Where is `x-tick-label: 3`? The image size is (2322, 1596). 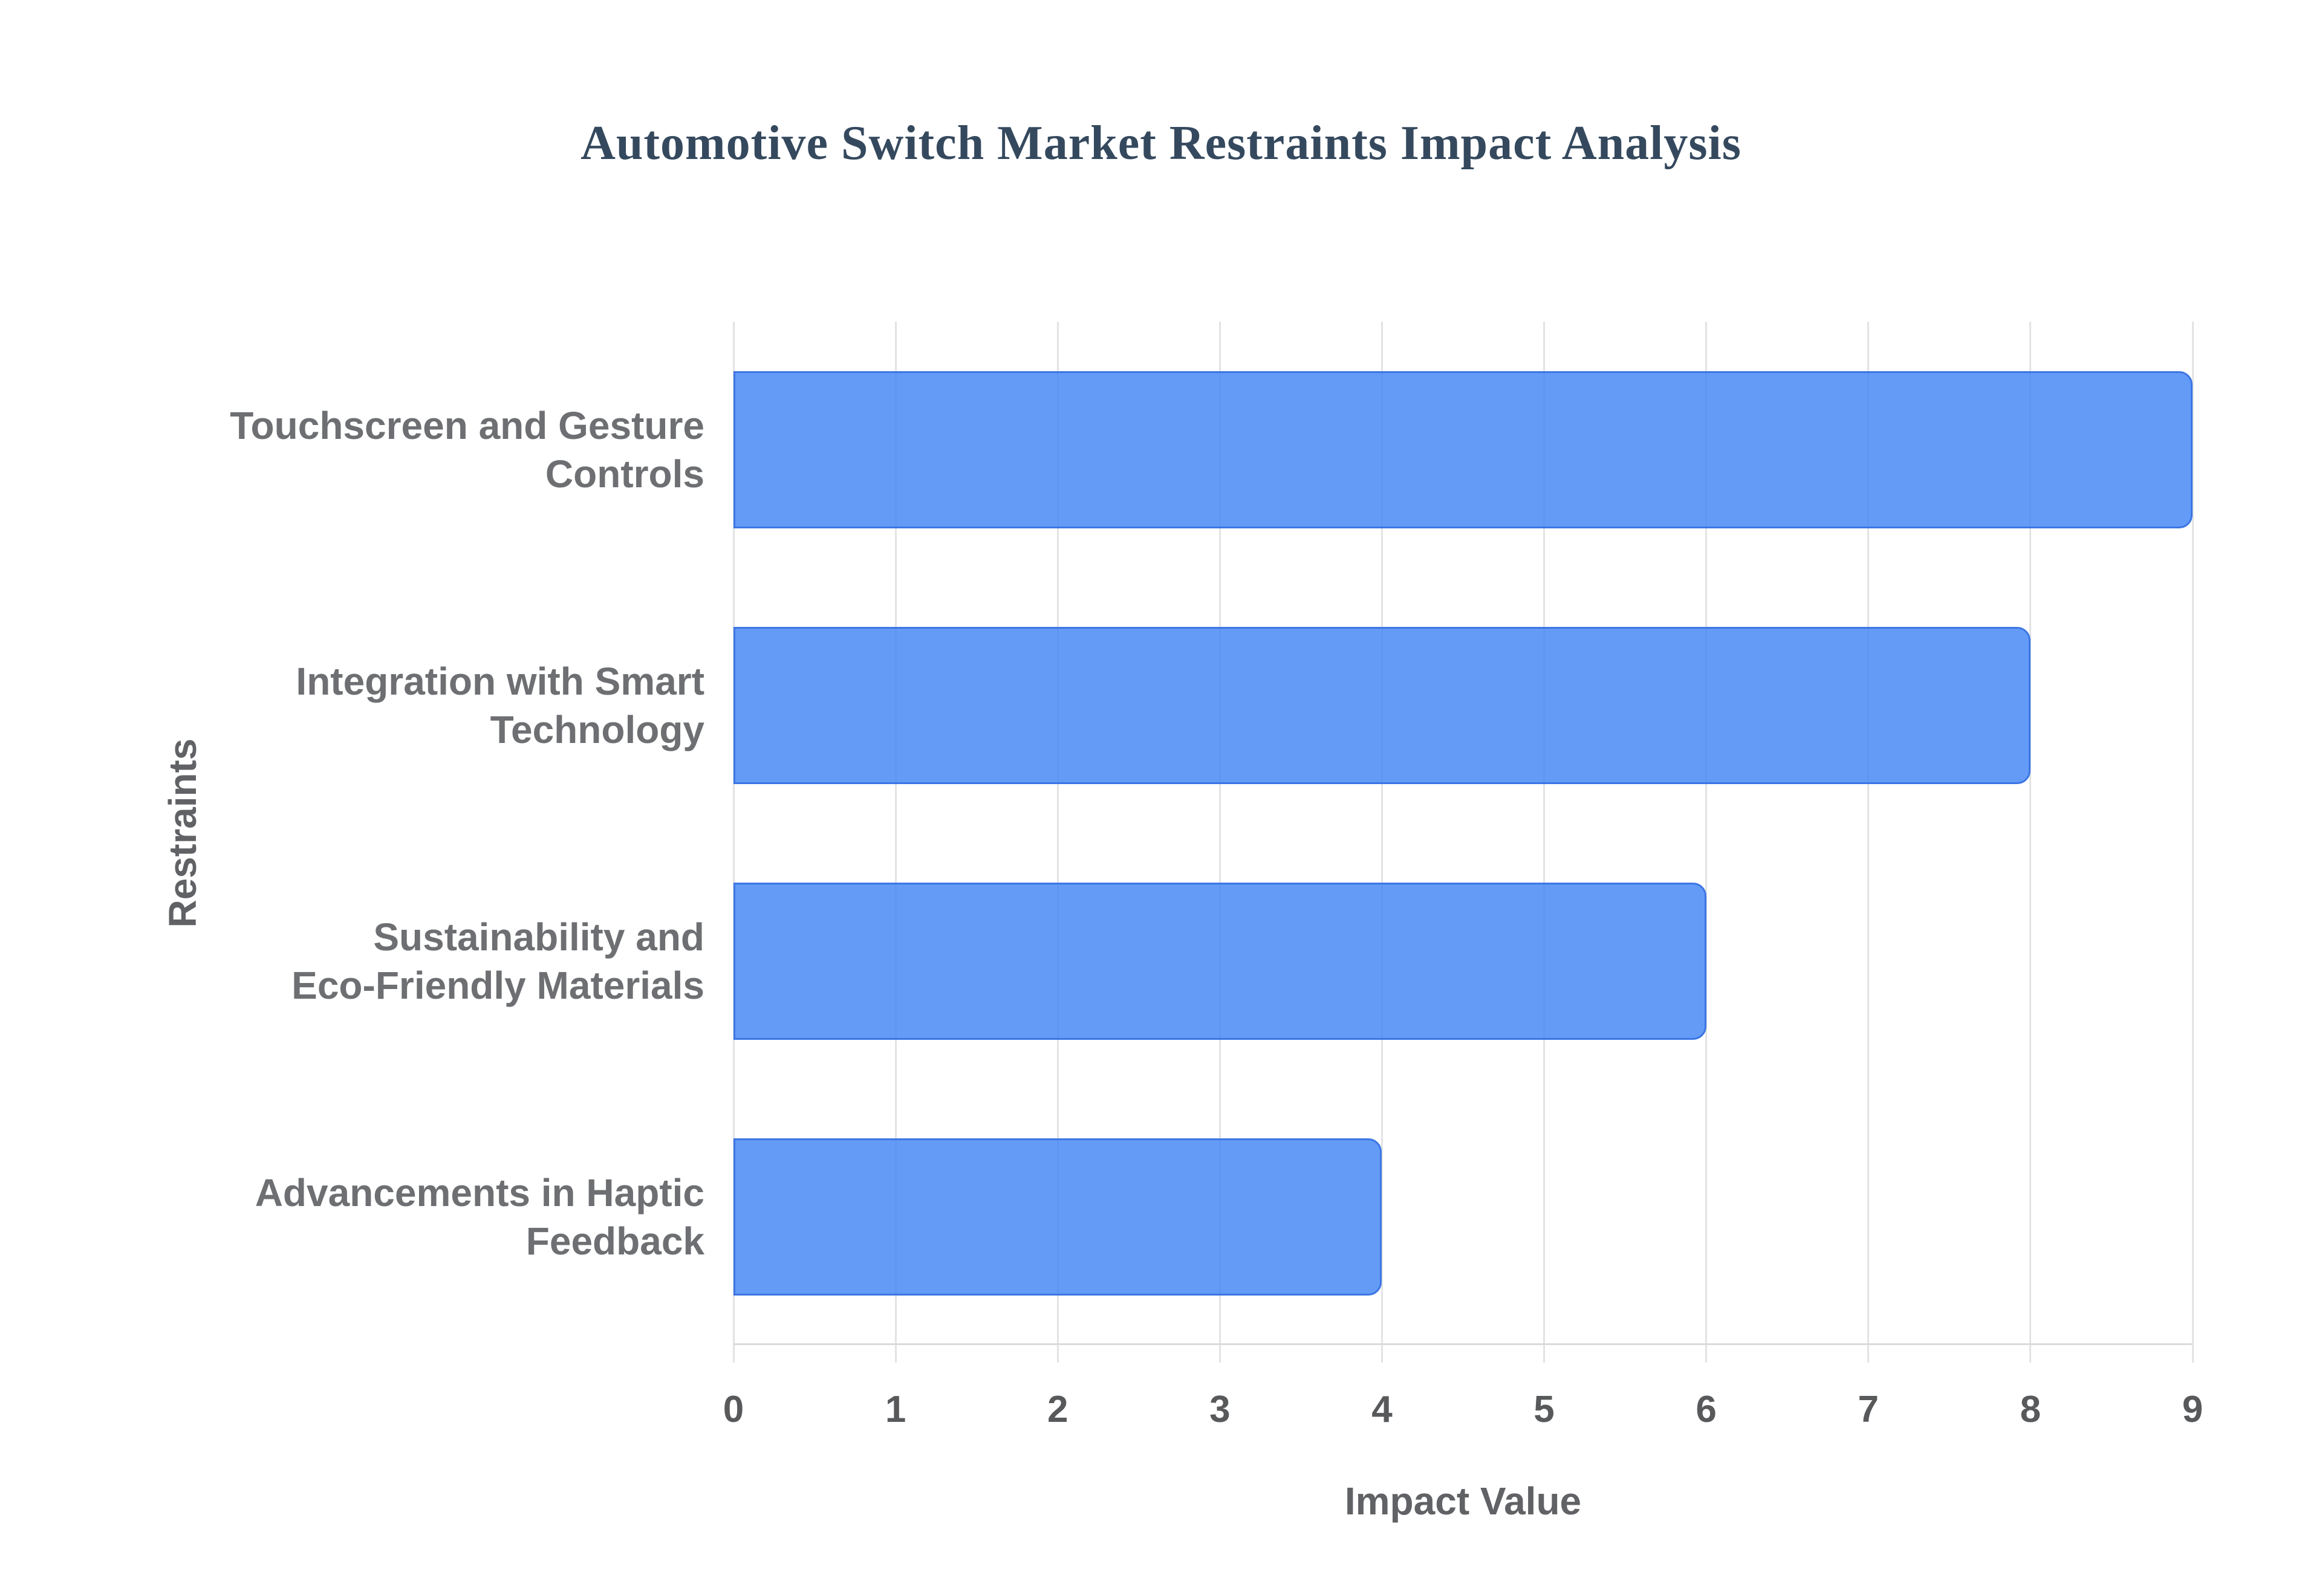
x-tick-label: 3 is located at coordinates (1220, 1409).